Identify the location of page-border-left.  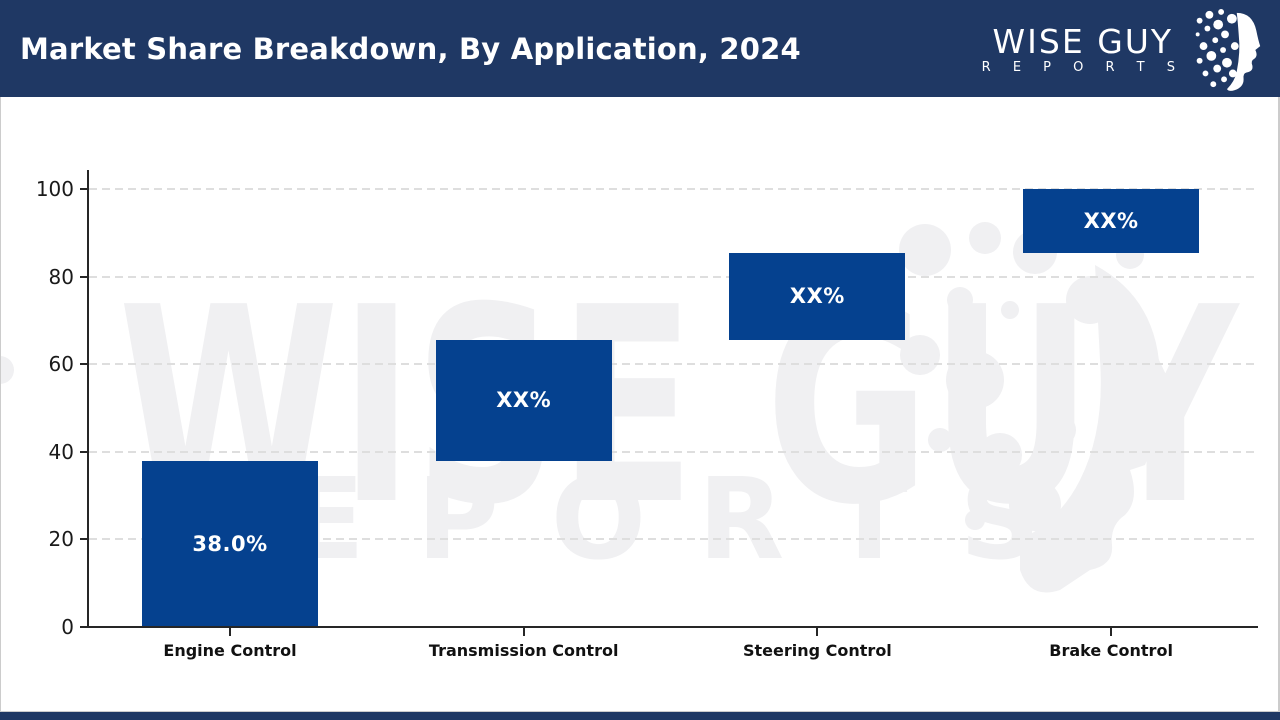
(0, 404).